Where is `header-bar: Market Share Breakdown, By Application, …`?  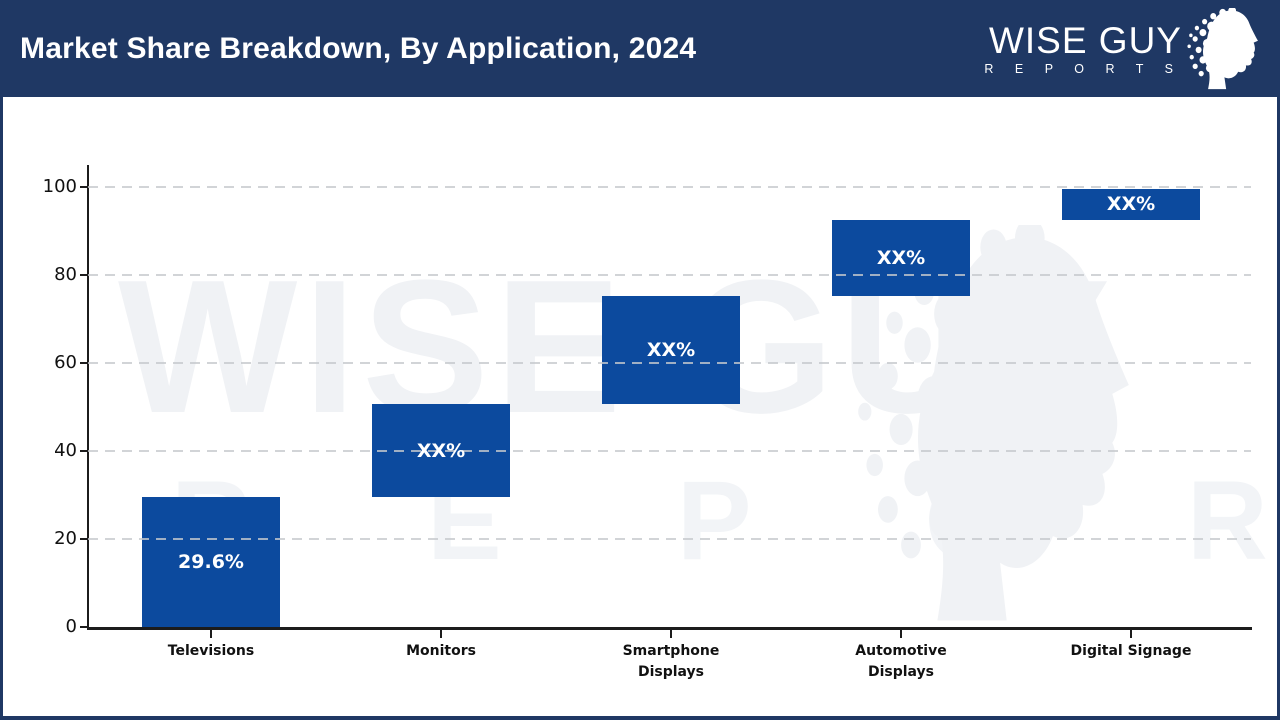 header-bar: Market Share Breakdown, By Application, … is located at coordinates (640, 48).